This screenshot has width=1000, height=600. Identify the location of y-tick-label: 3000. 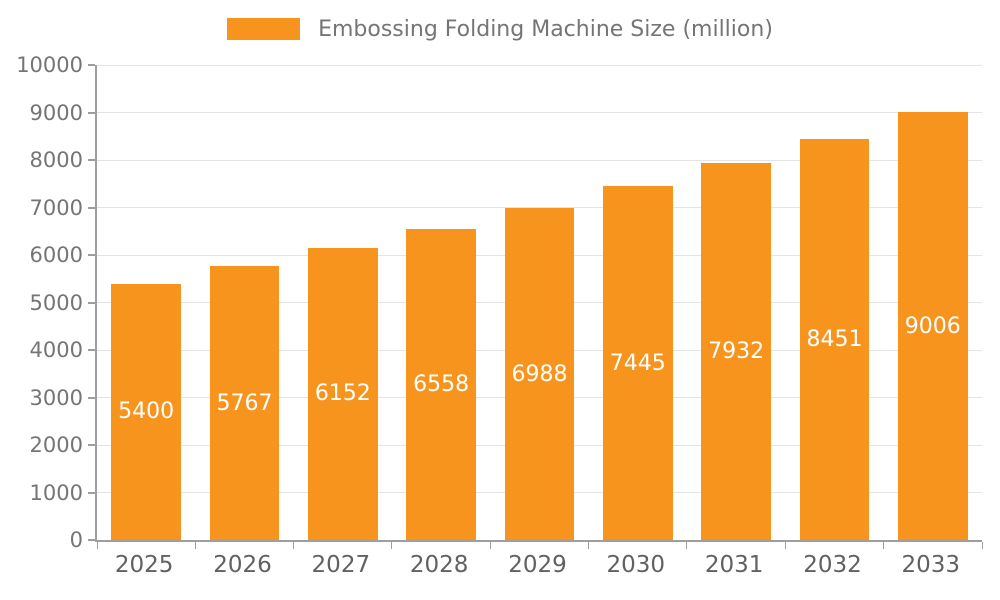
(56, 397).